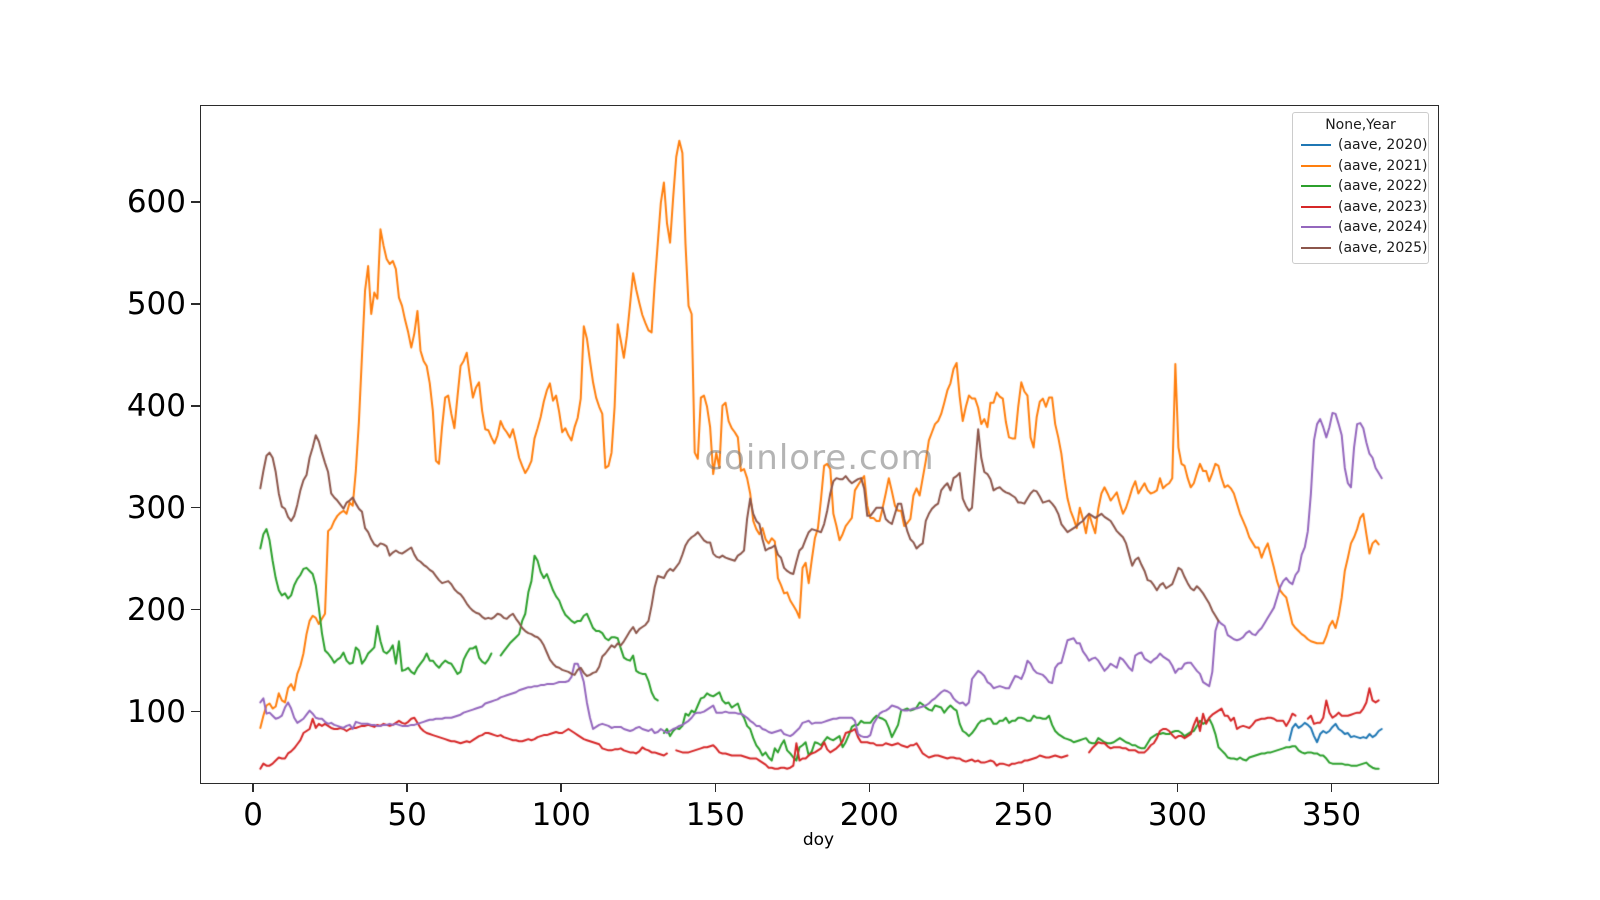 This screenshot has height=900, width=1600. What do you see at coordinates (1177, 815) in the screenshot?
I see `x-tick-label: 300` at bounding box center [1177, 815].